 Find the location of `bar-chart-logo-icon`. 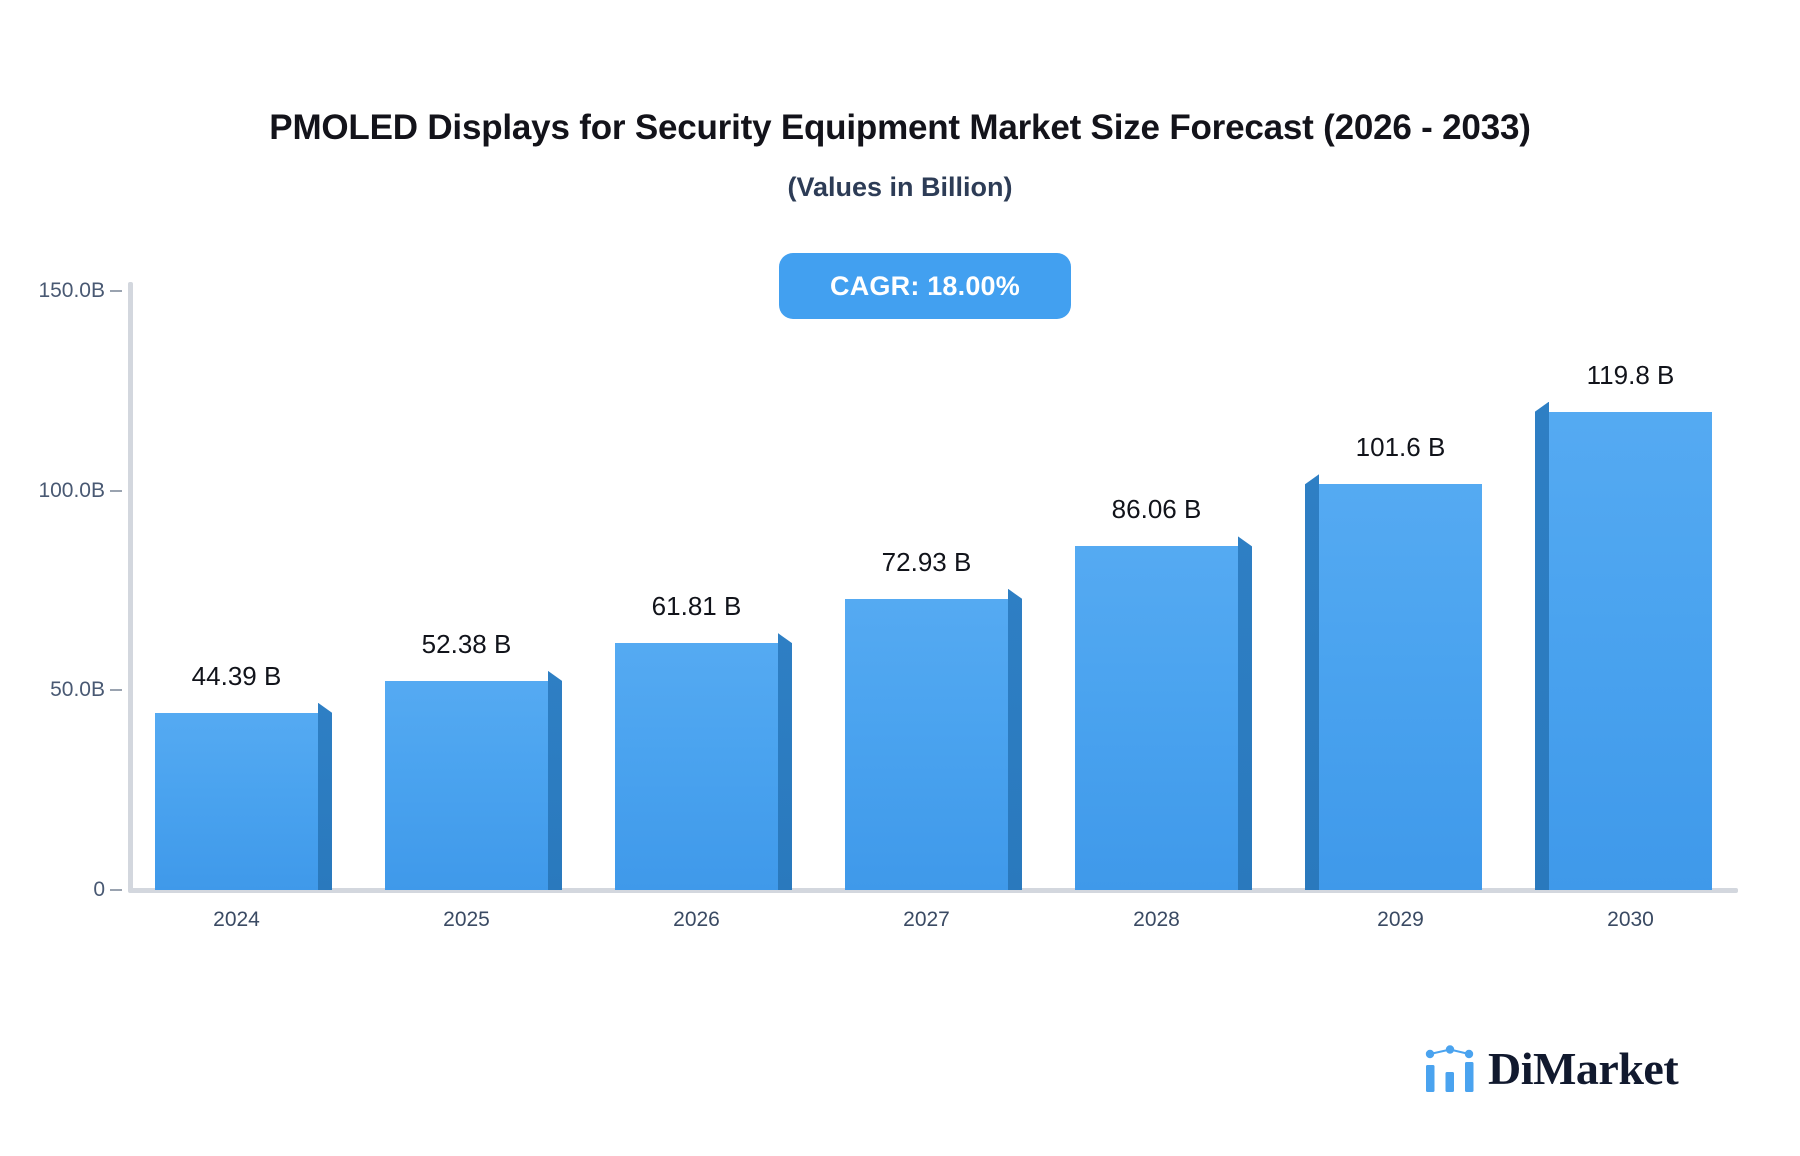

bar-chart-logo-icon is located at coordinates (1449, 1068).